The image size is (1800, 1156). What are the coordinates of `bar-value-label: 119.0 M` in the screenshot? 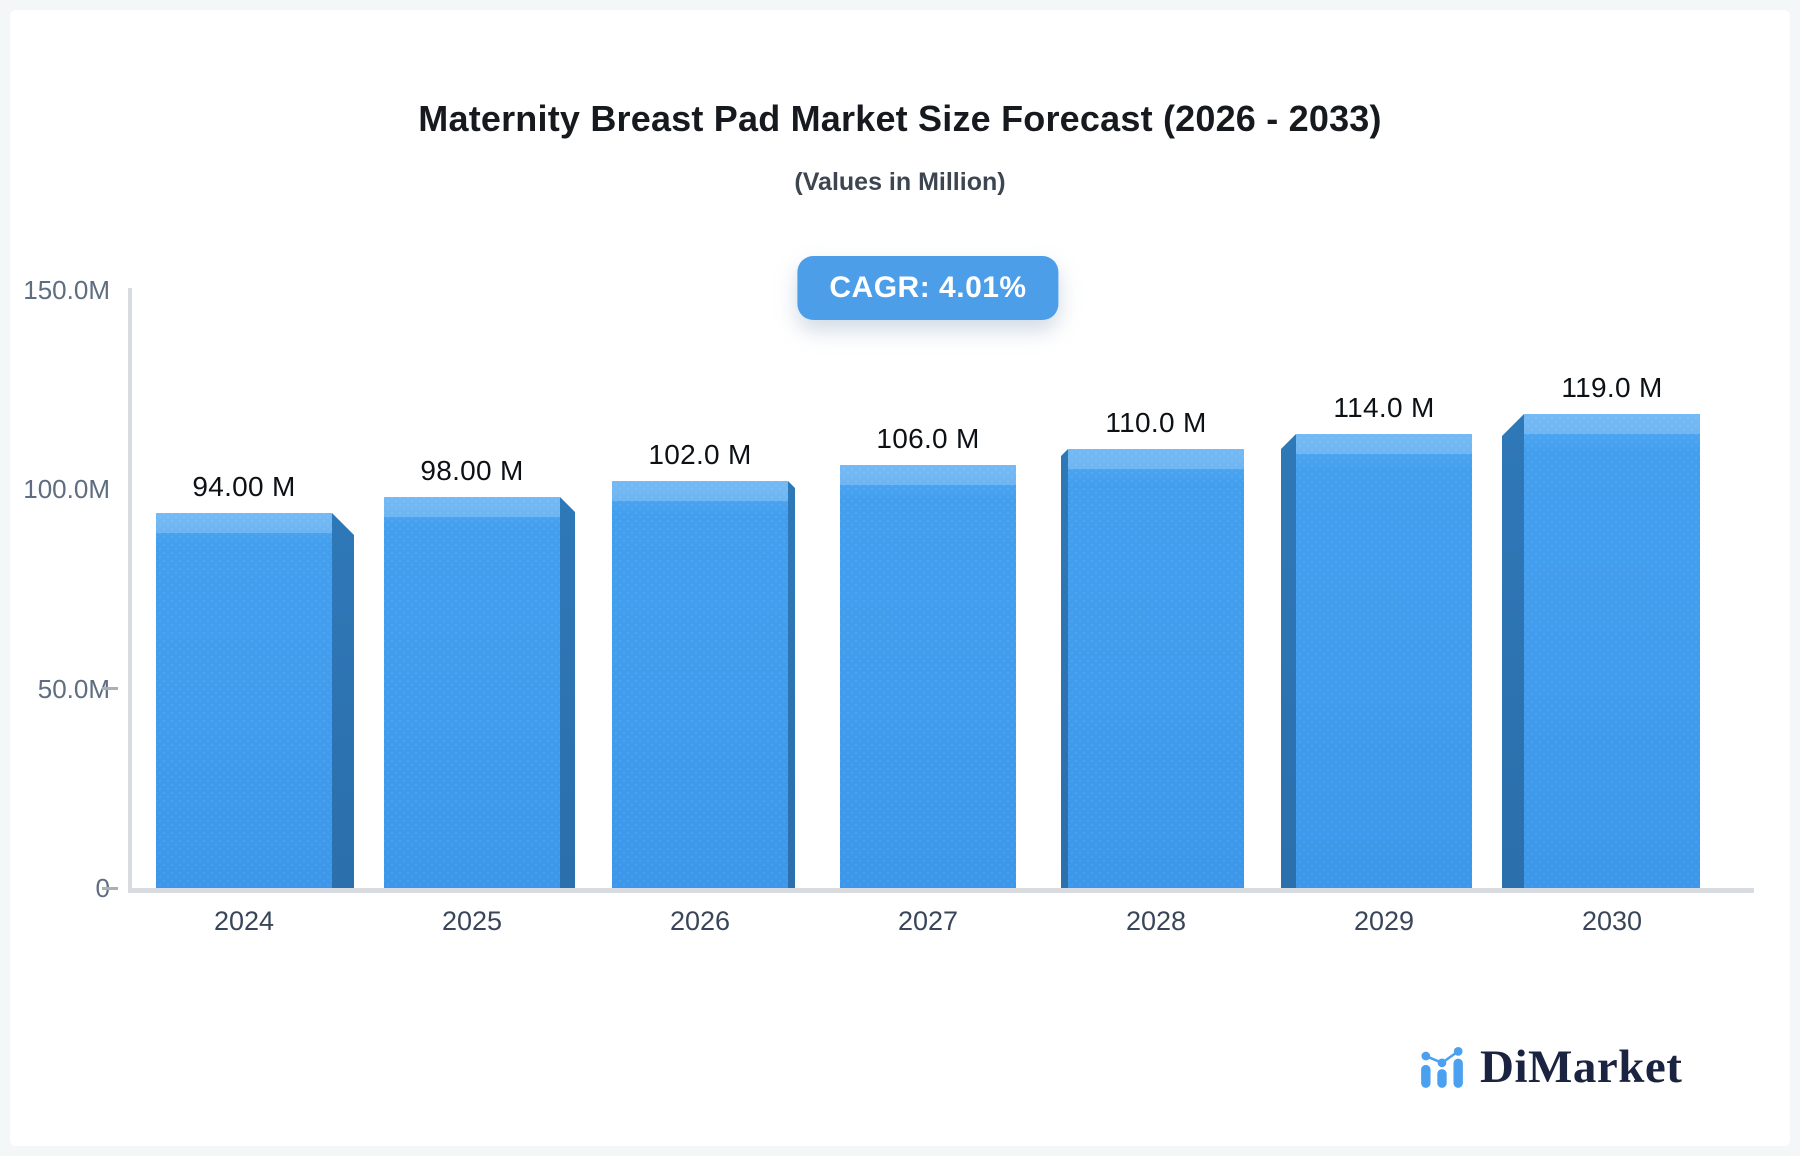 It's located at (1612, 387).